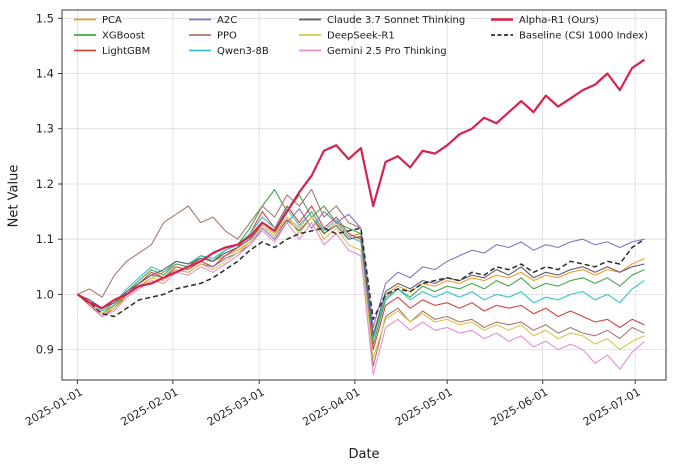 Image resolution: width=675 pixels, height=468 pixels. Describe the element at coordinates (150, 406) in the screenshot. I see `x-tick-label: 2025-02-01` at that location.